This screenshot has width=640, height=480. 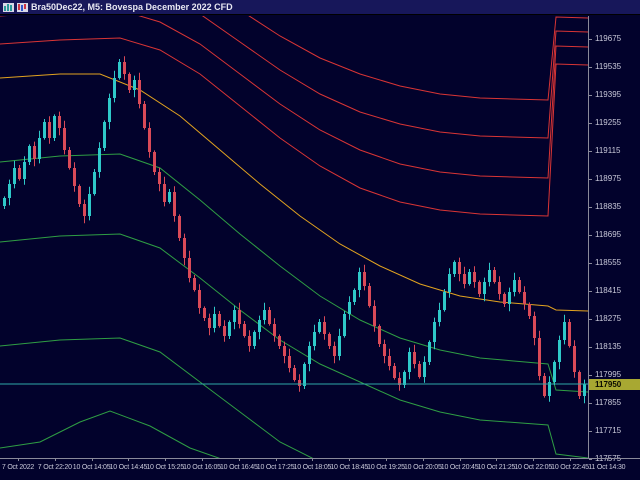 I want to click on time-axis-label: 10 Oct 16:45, so click(x=238, y=467).